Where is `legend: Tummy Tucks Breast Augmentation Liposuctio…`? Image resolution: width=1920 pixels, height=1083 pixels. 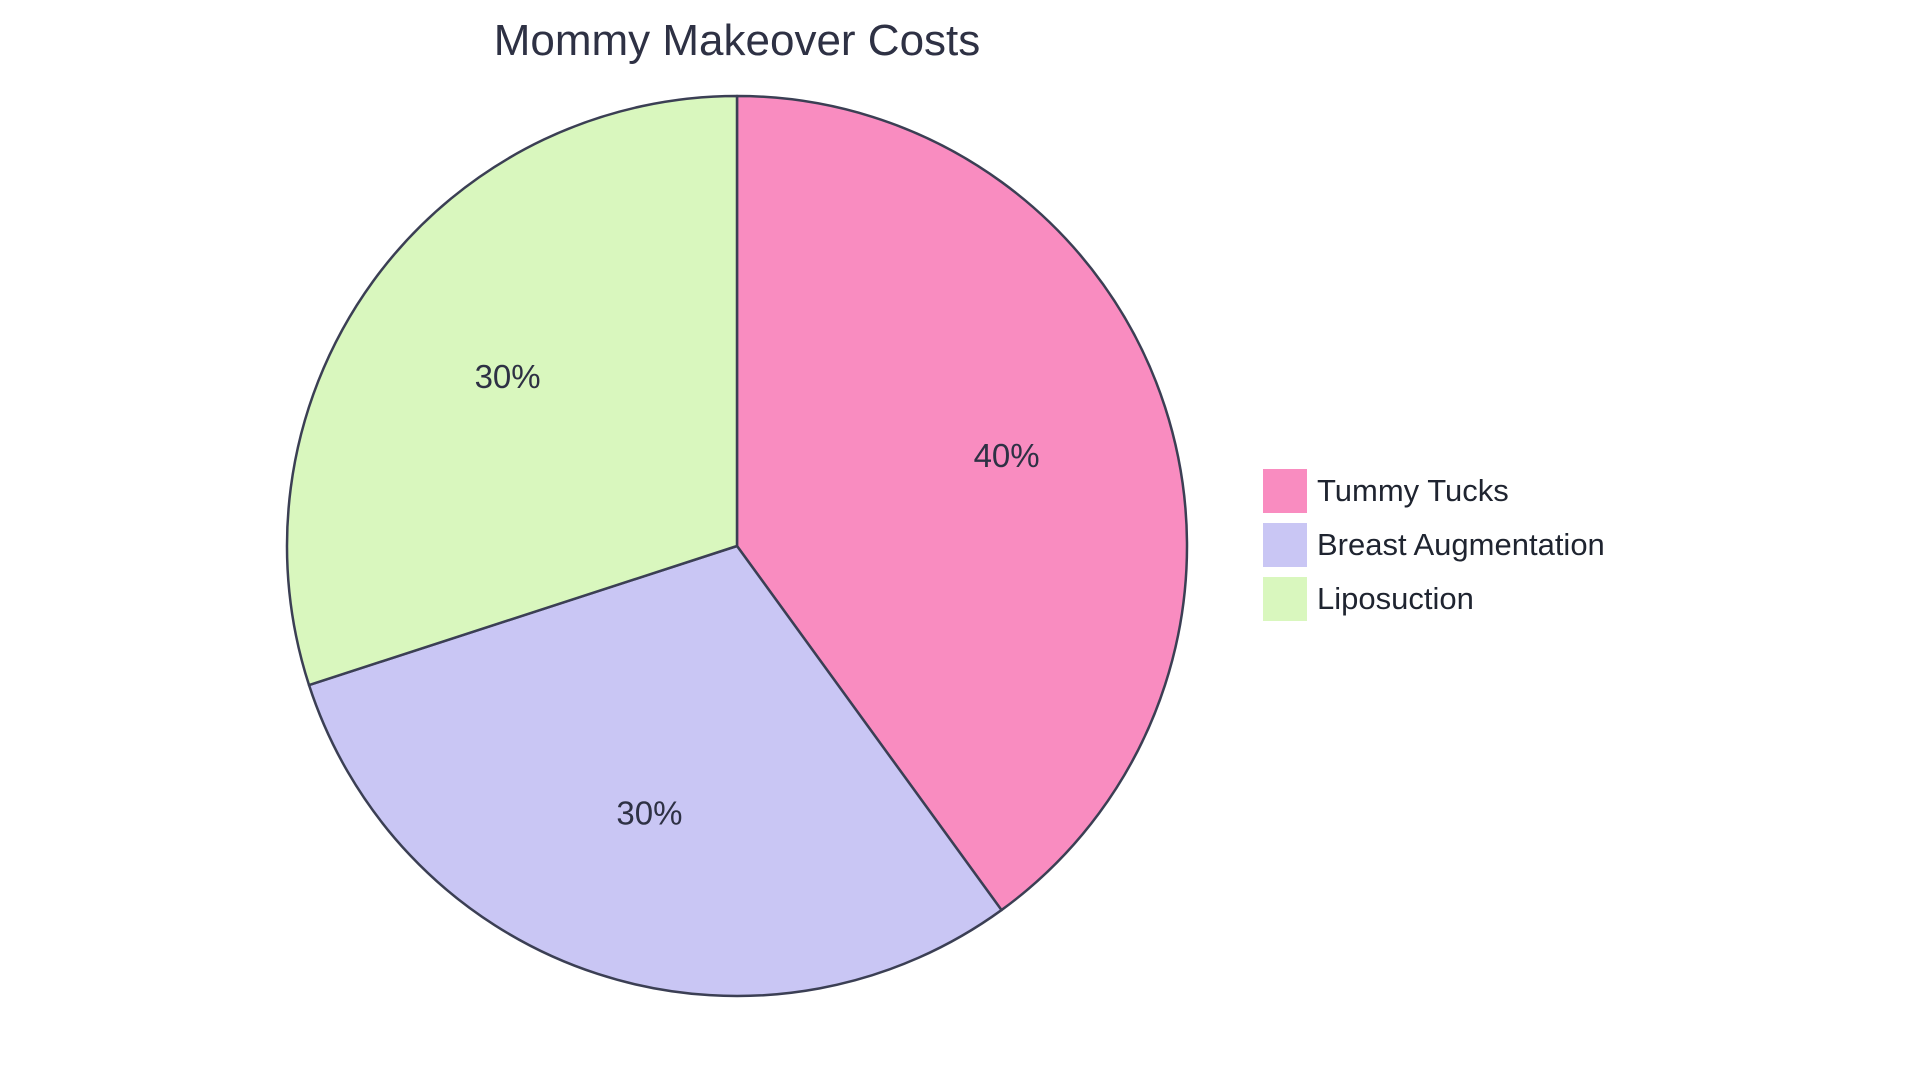
legend: Tummy Tucks Breast Augmentation Liposuctio… is located at coordinates (1434, 545).